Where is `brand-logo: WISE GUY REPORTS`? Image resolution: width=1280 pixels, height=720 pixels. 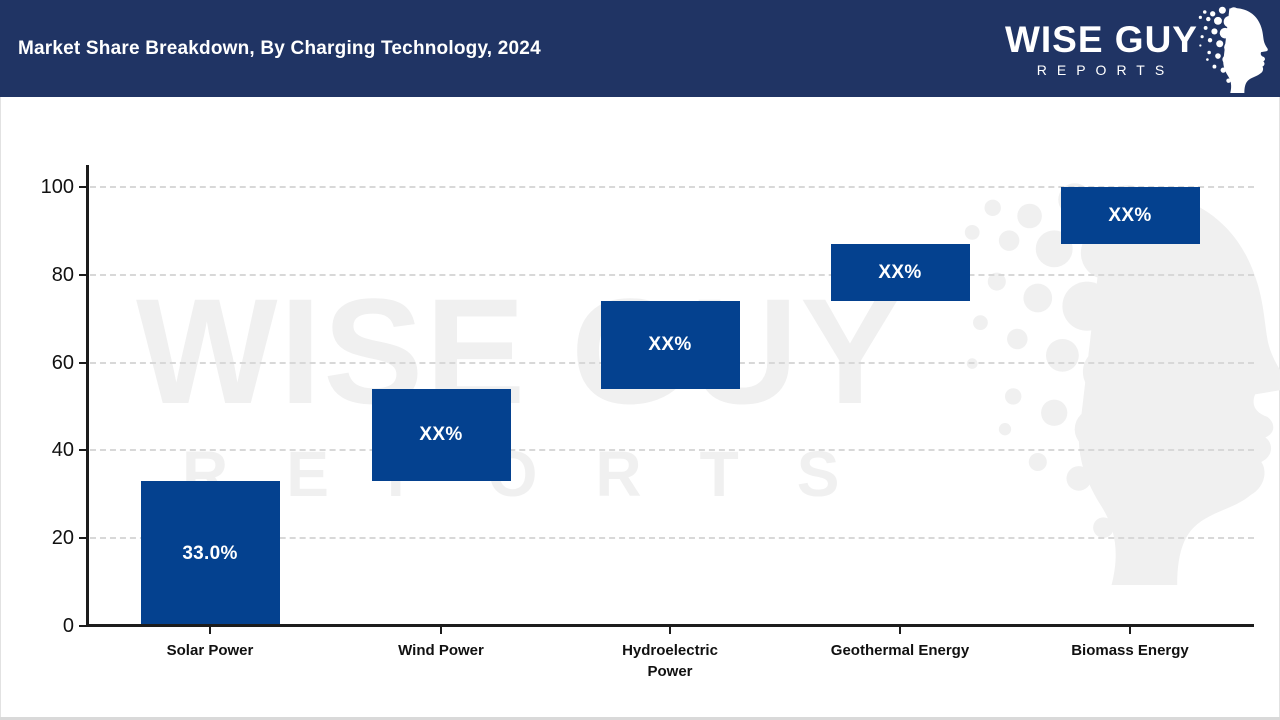 brand-logo: WISE GUY REPORTS is located at coordinates (1138, 49).